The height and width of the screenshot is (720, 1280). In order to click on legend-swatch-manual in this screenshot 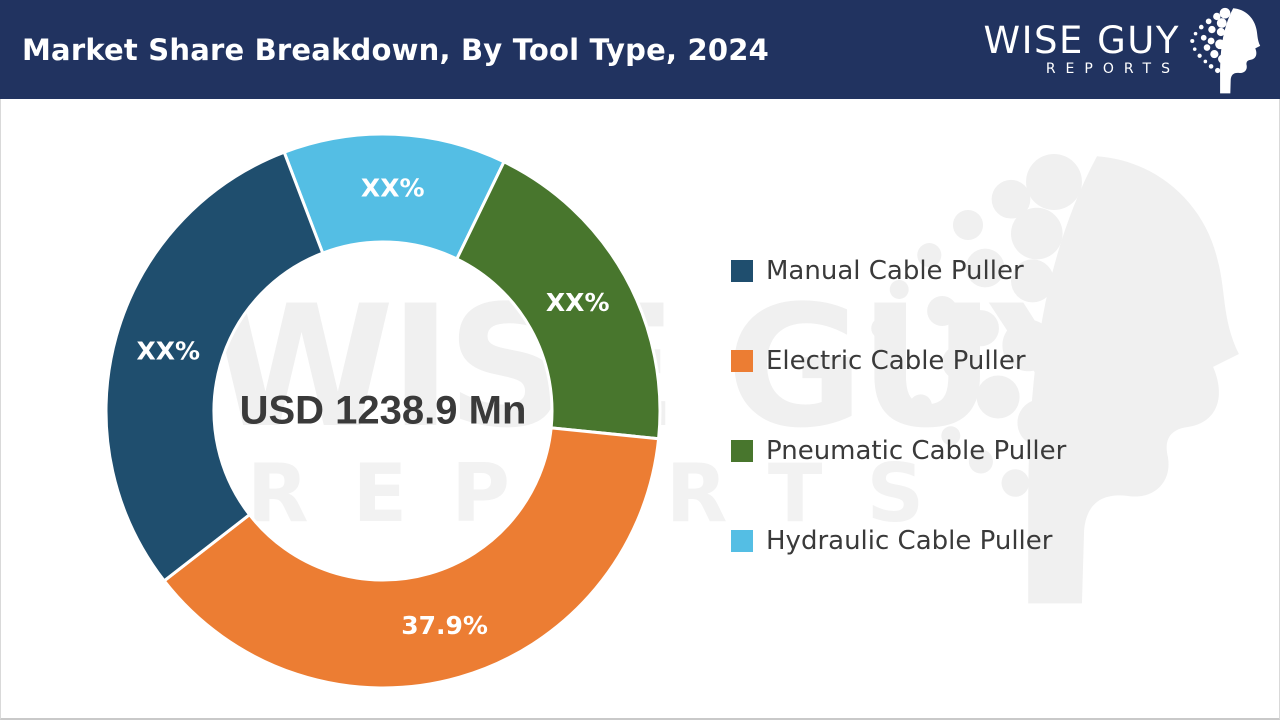, I will do `click(742, 271)`.